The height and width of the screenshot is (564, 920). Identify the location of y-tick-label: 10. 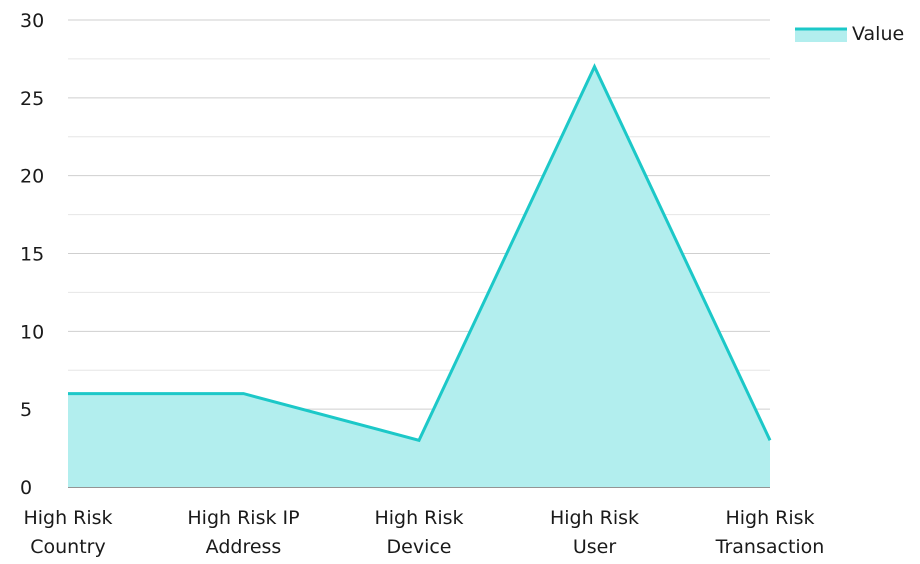
(32, 332).